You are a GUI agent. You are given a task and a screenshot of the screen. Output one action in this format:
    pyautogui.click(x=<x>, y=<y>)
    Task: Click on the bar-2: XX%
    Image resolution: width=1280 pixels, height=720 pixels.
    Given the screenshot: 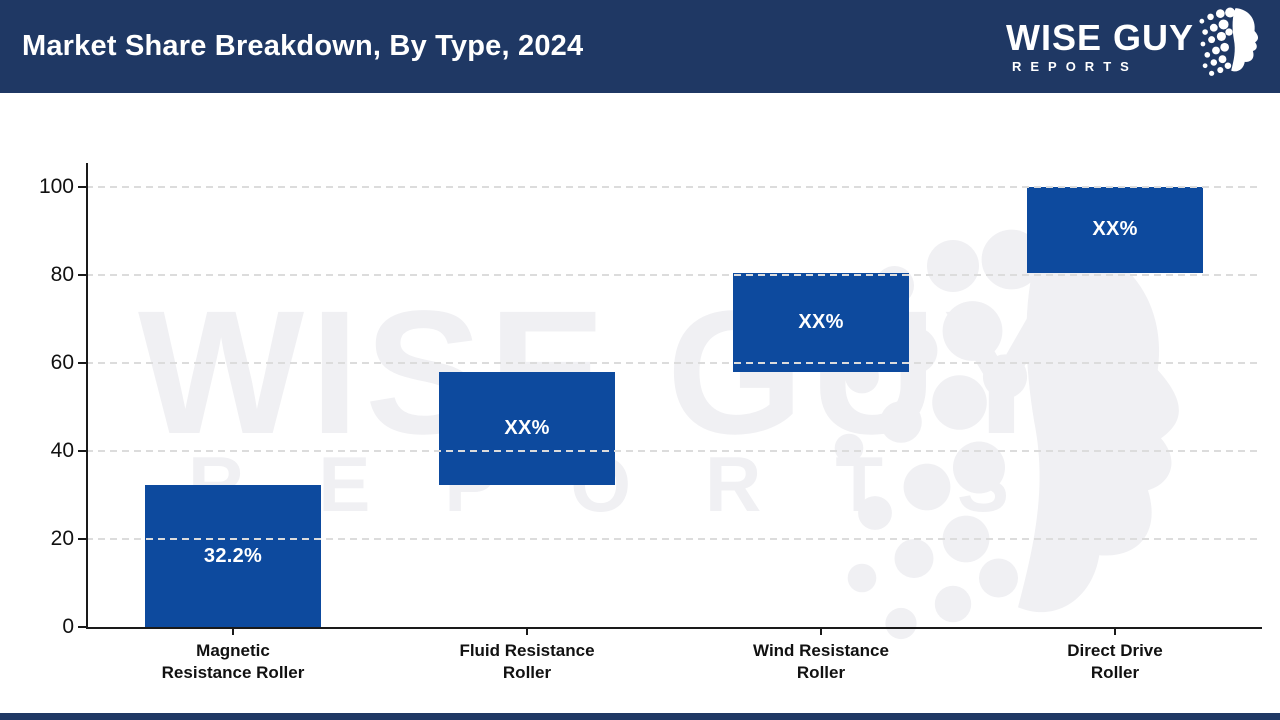 What is the action you would take?
    pyautogui.click(x=527, y=428)
    